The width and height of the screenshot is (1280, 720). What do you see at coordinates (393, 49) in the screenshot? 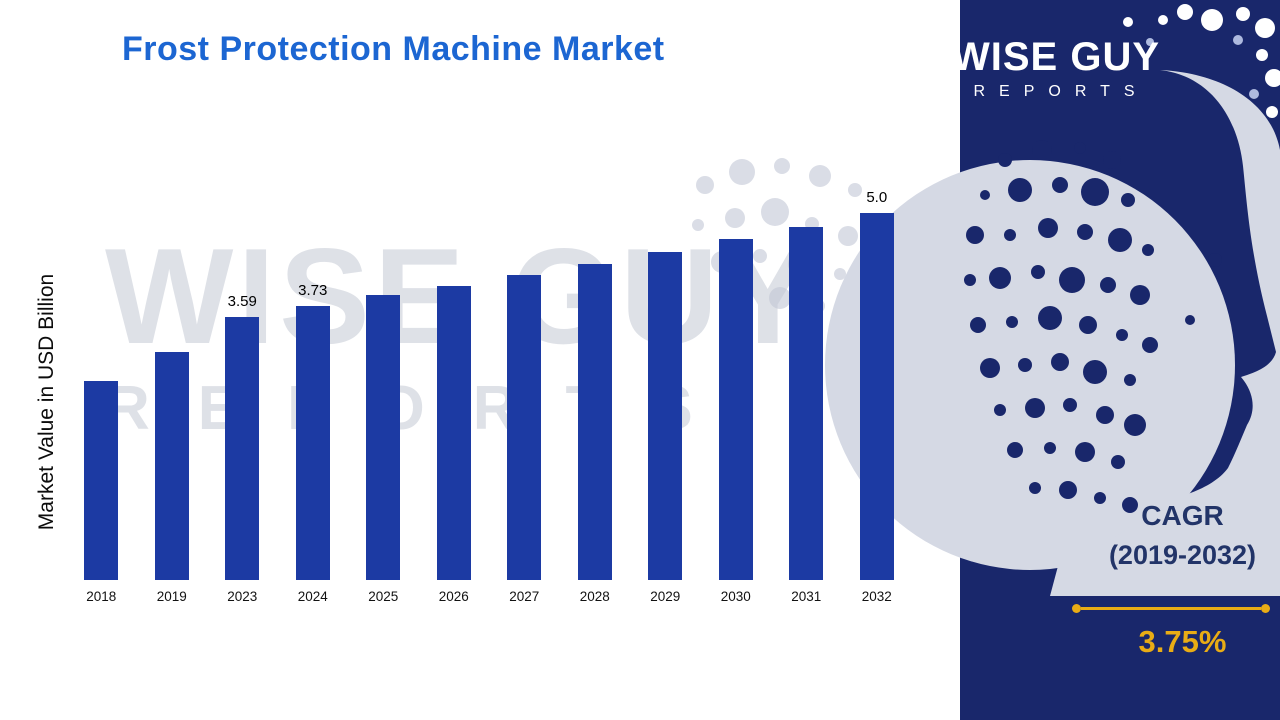
I see `page-title: Frost Protection Machine Market` at bounding box center [393, 49].